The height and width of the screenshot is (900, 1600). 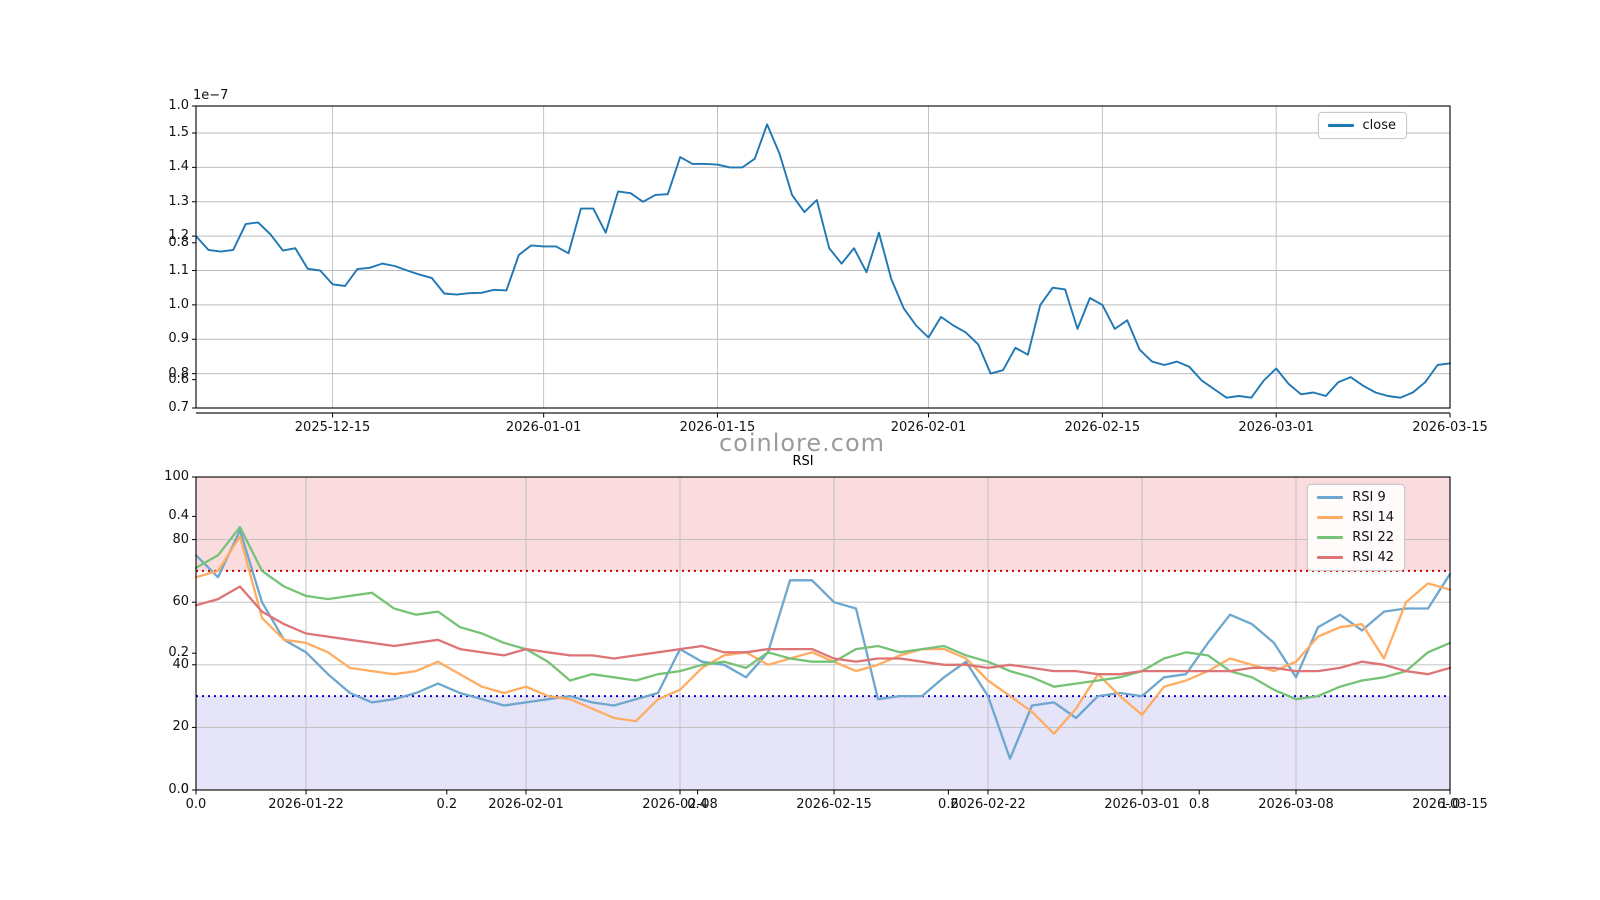 I want to click on legend-item: RSI 22, so click(x=1355, y=537).